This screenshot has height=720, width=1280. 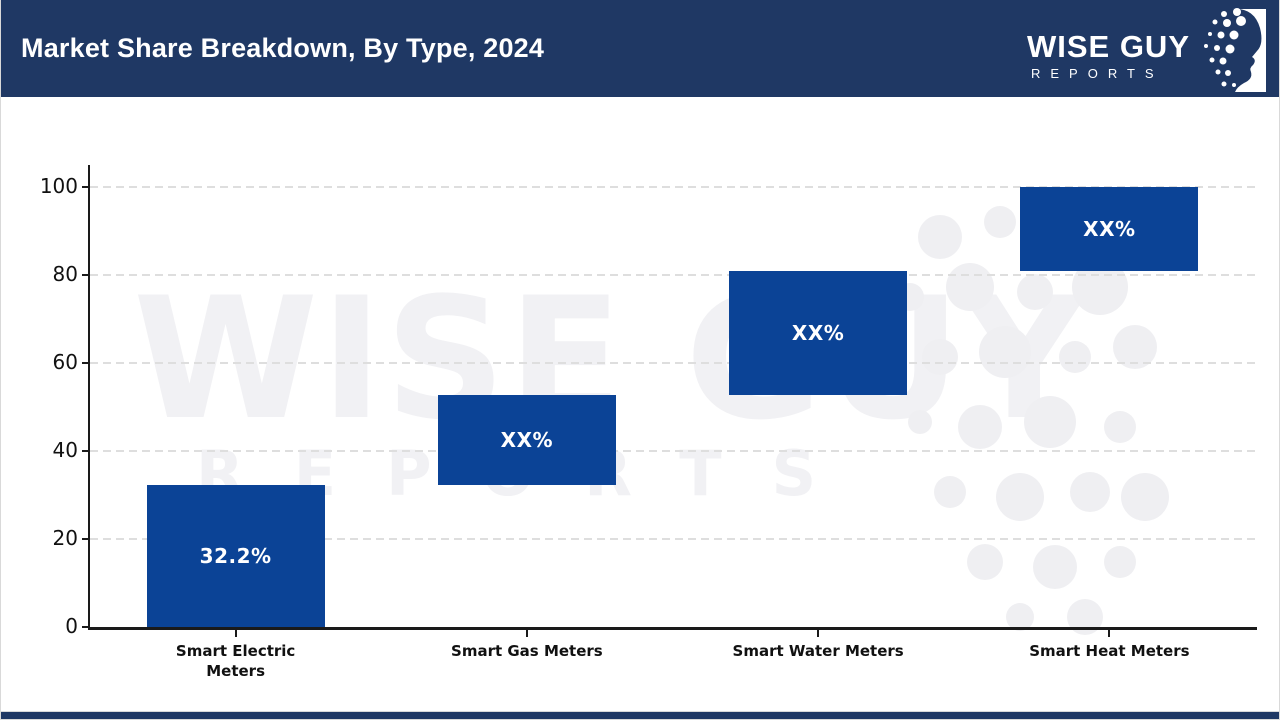 I want to click on logo-wordmark: WISE GUY, so click(x=1108, y=46).